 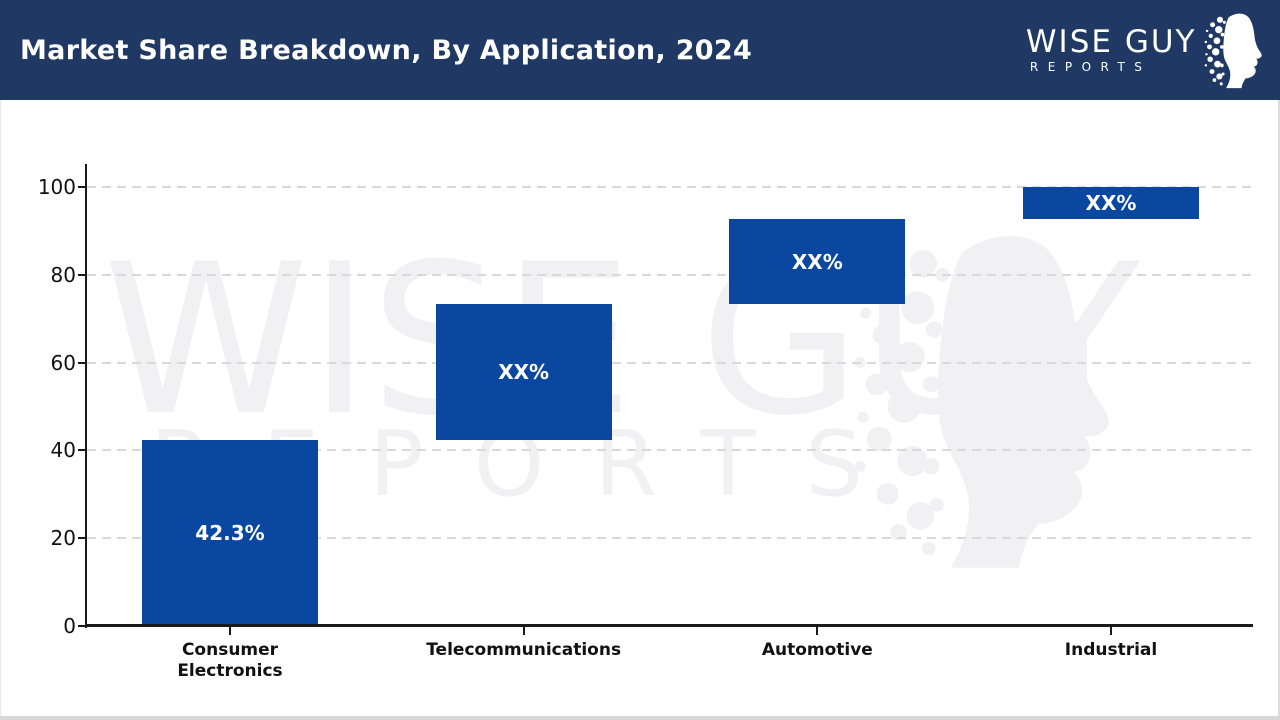 I want to click on logo-primary-text: WISE GUY, so click(x=1111, y=41).